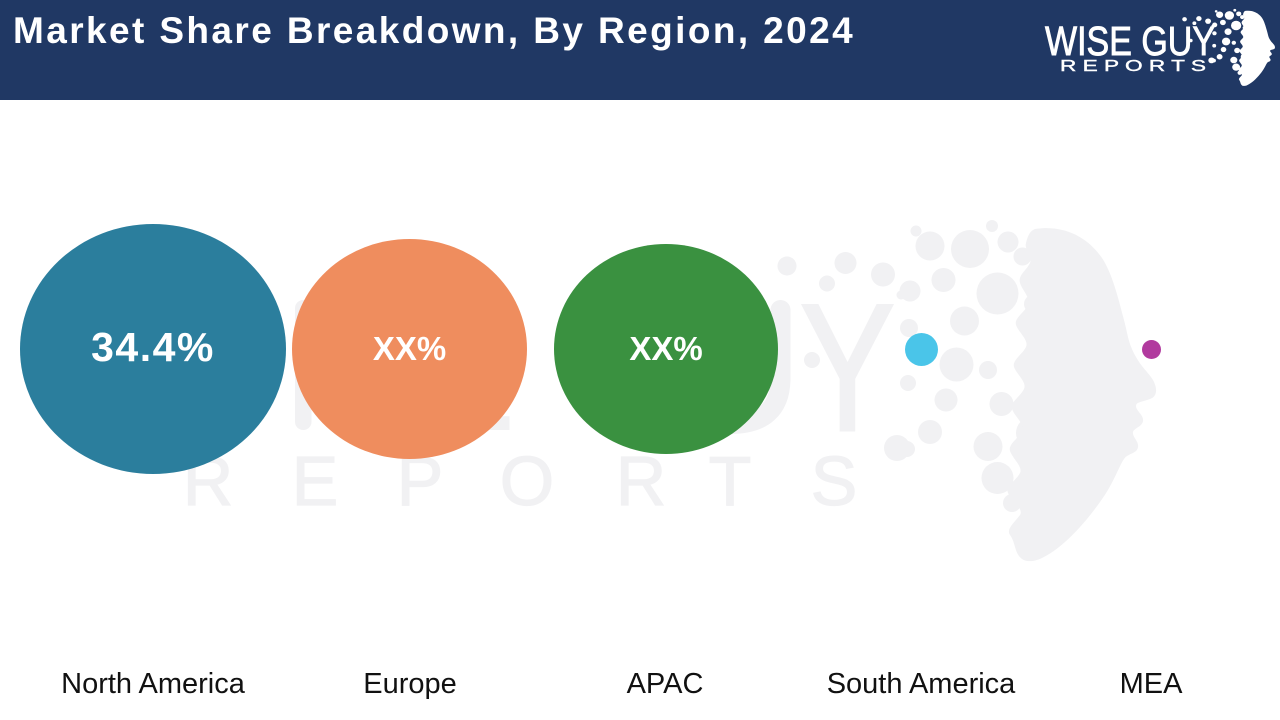 The height and width of the screenshot is (720, 1280). I want to click on svg-text: T, so click(730, 481).